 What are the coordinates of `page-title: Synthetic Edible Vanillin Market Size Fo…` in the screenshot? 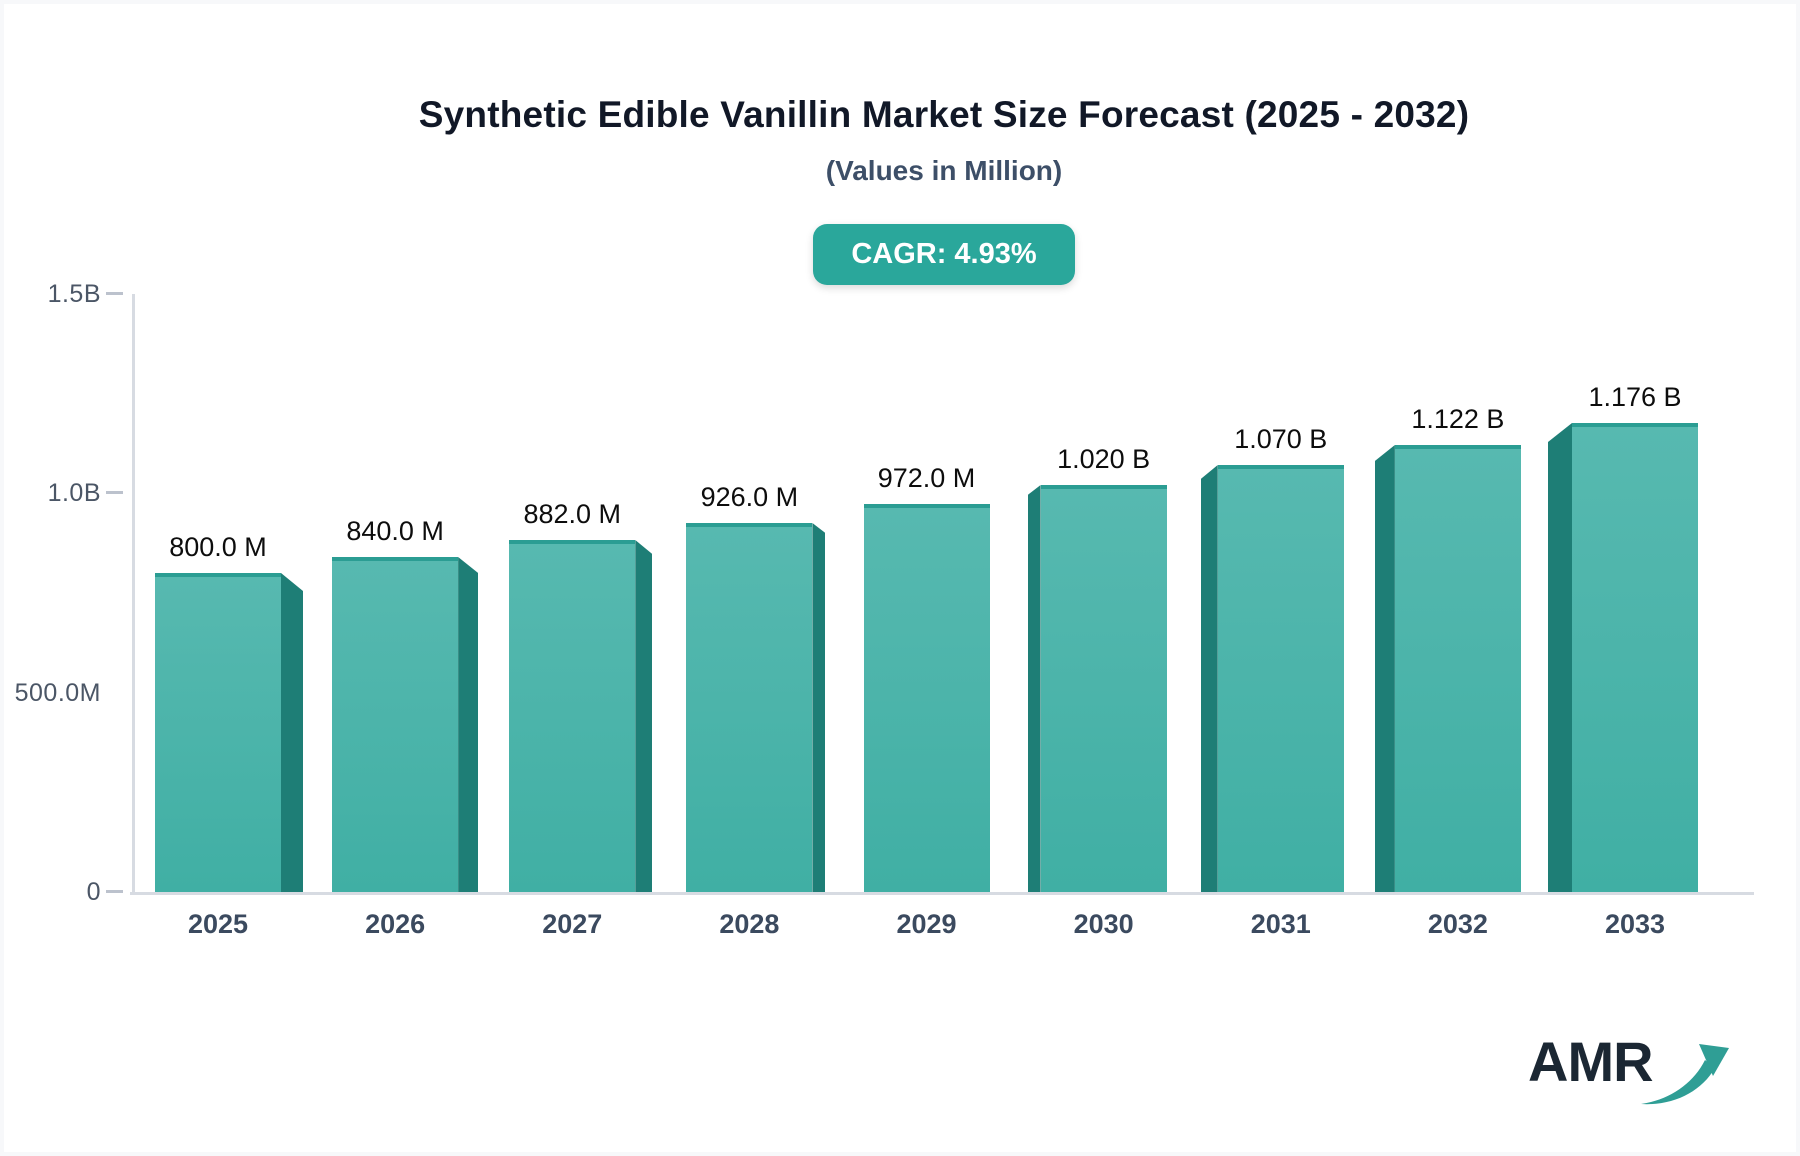 It's located at (944, 114).